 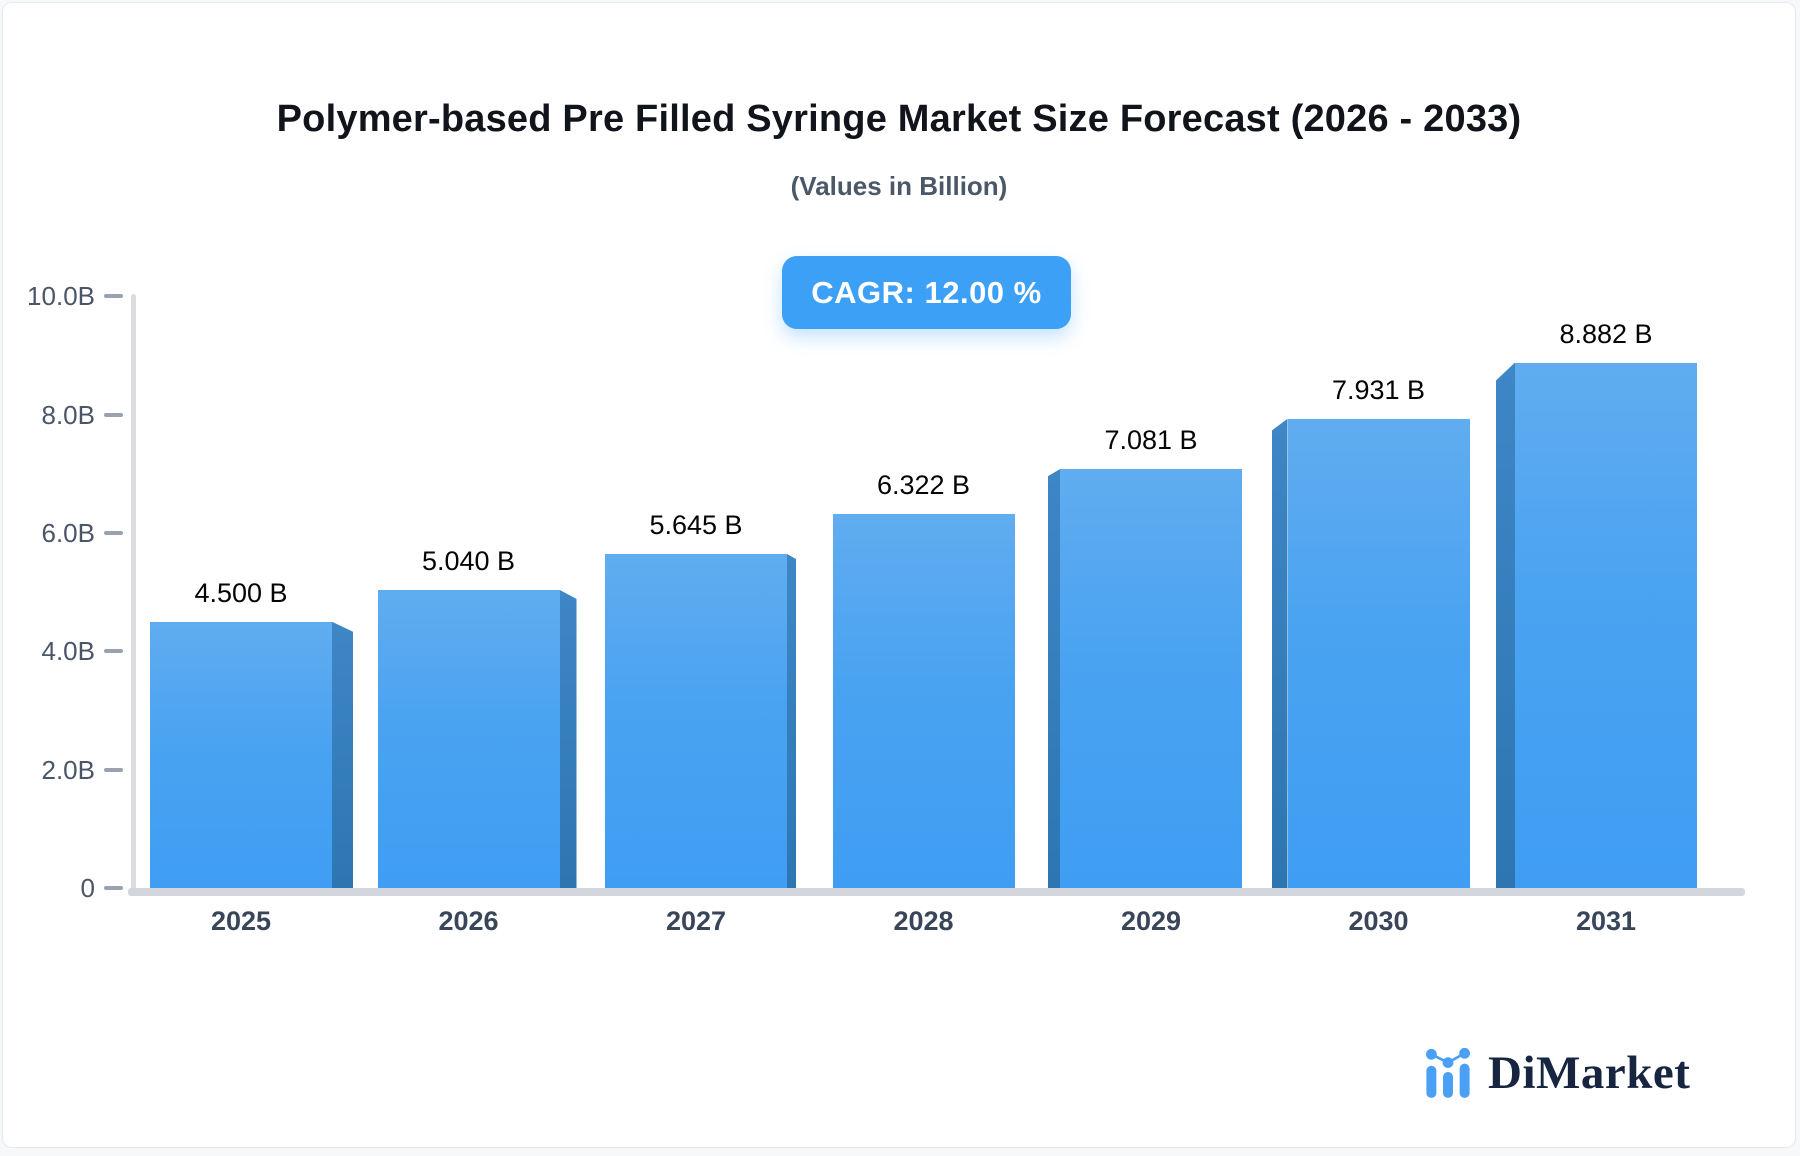 What do you see at coordinates (1378, 389) in the screenshot?
I see `bar-value-label: 7.931 B` at bounding box center [1378, 389].